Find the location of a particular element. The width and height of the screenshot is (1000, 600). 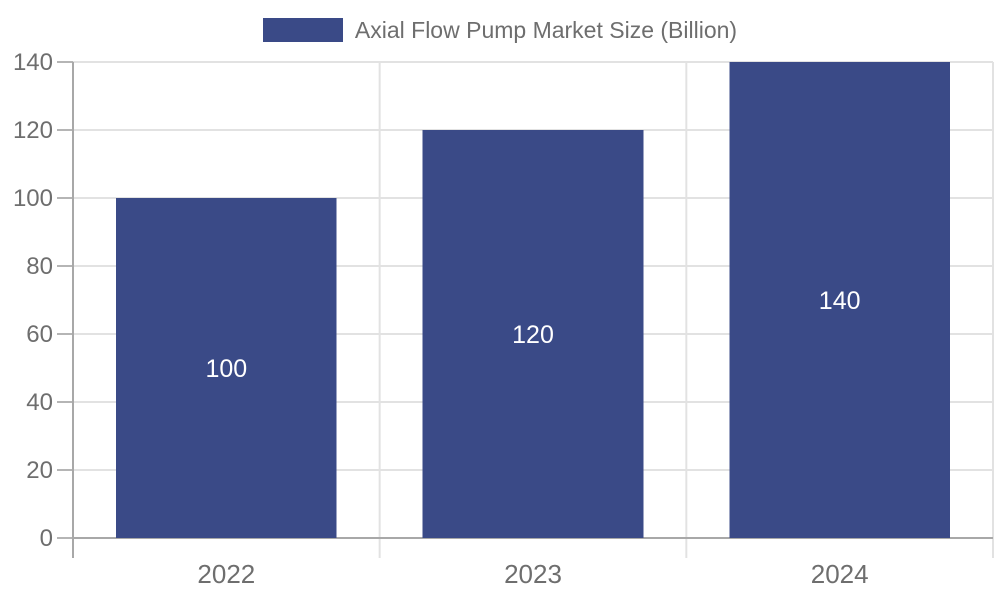

y-tick-label: 120 is located at coordinates (33, 130).